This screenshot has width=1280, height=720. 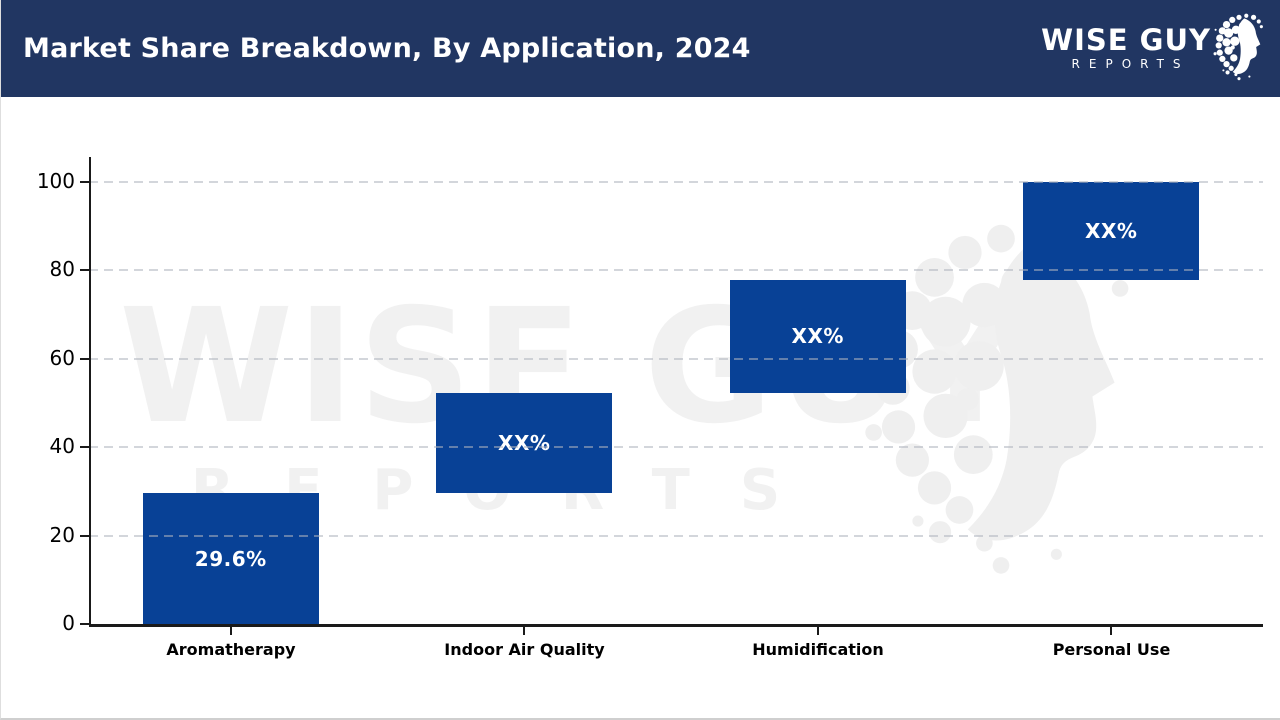 What do you see at coordinates (1239, 48) in the screenshot?
I see `logo-head-icon` at bounding box center [1239, 48].